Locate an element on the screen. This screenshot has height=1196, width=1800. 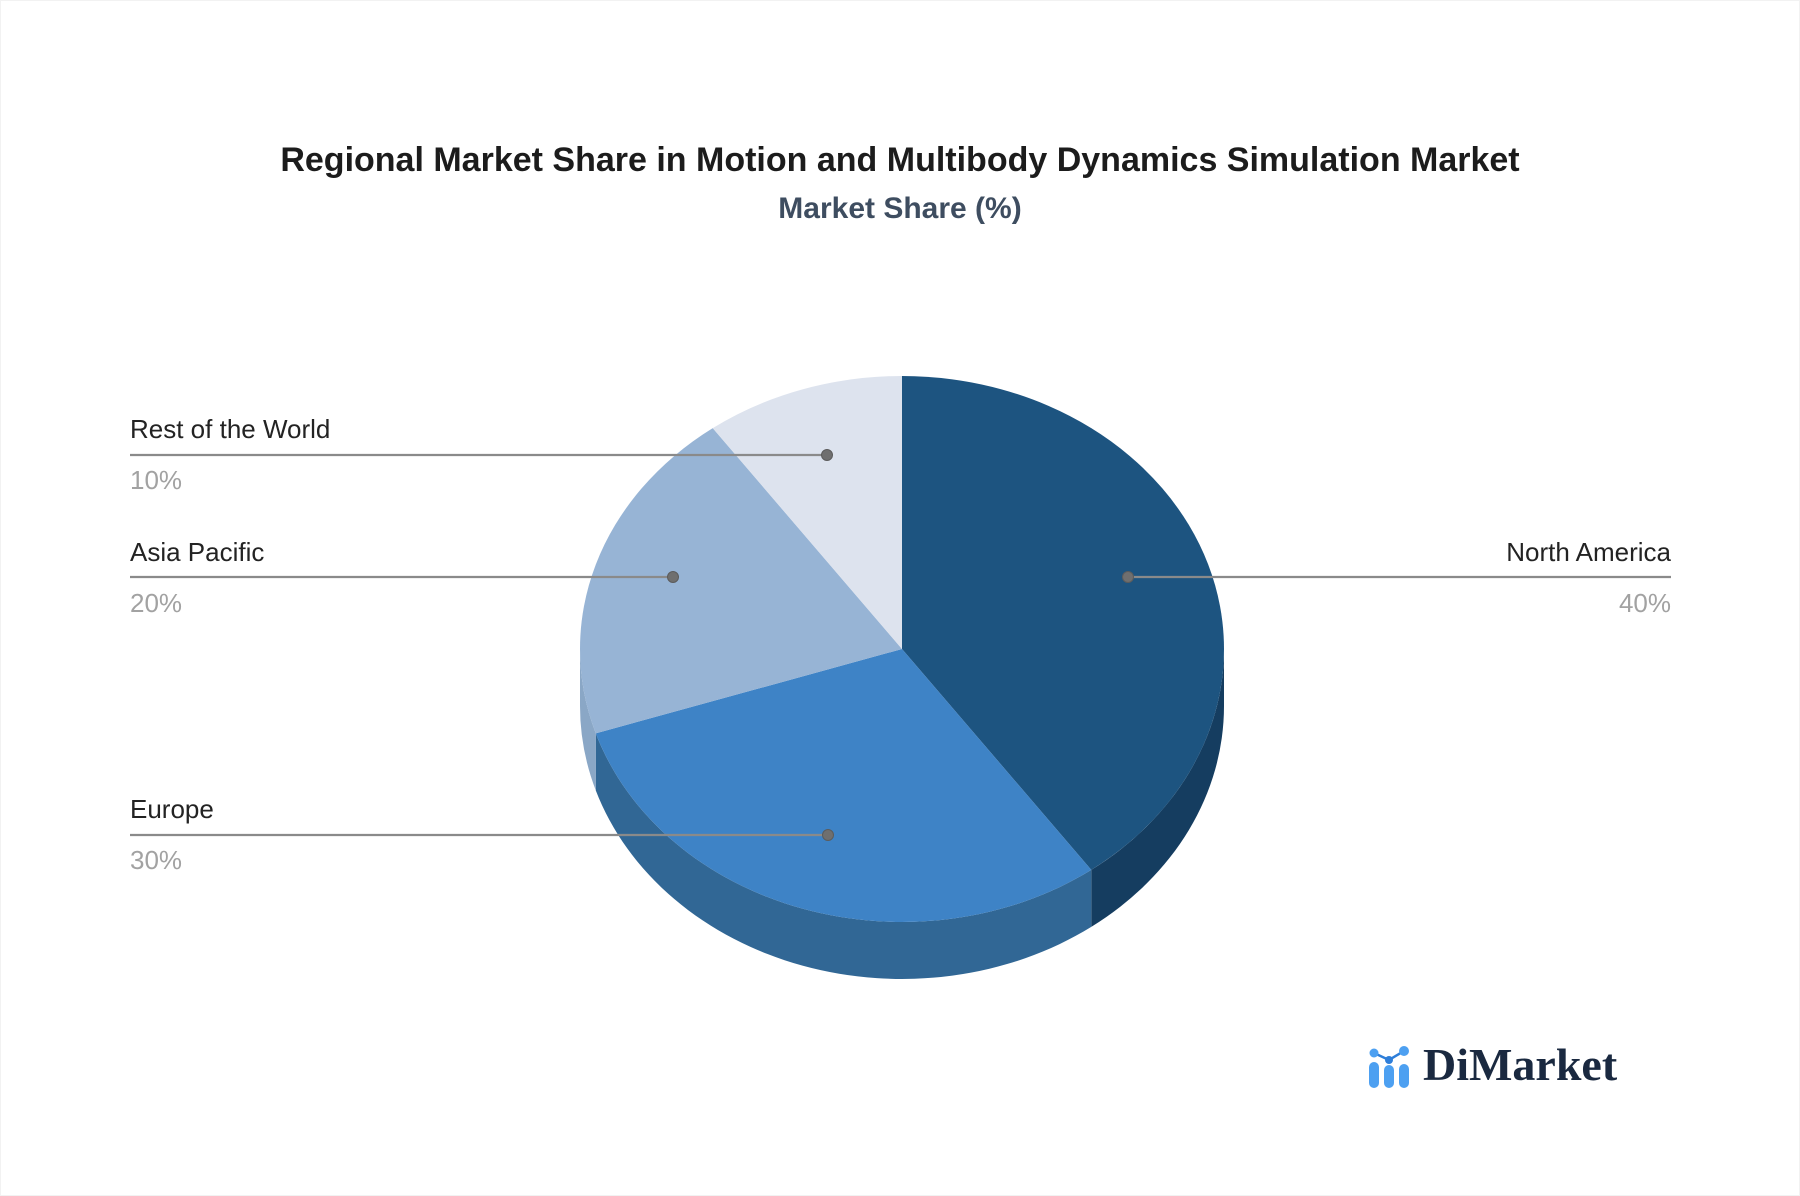
brand-logo: DiMarket is located at coordinates (1491, 1063).